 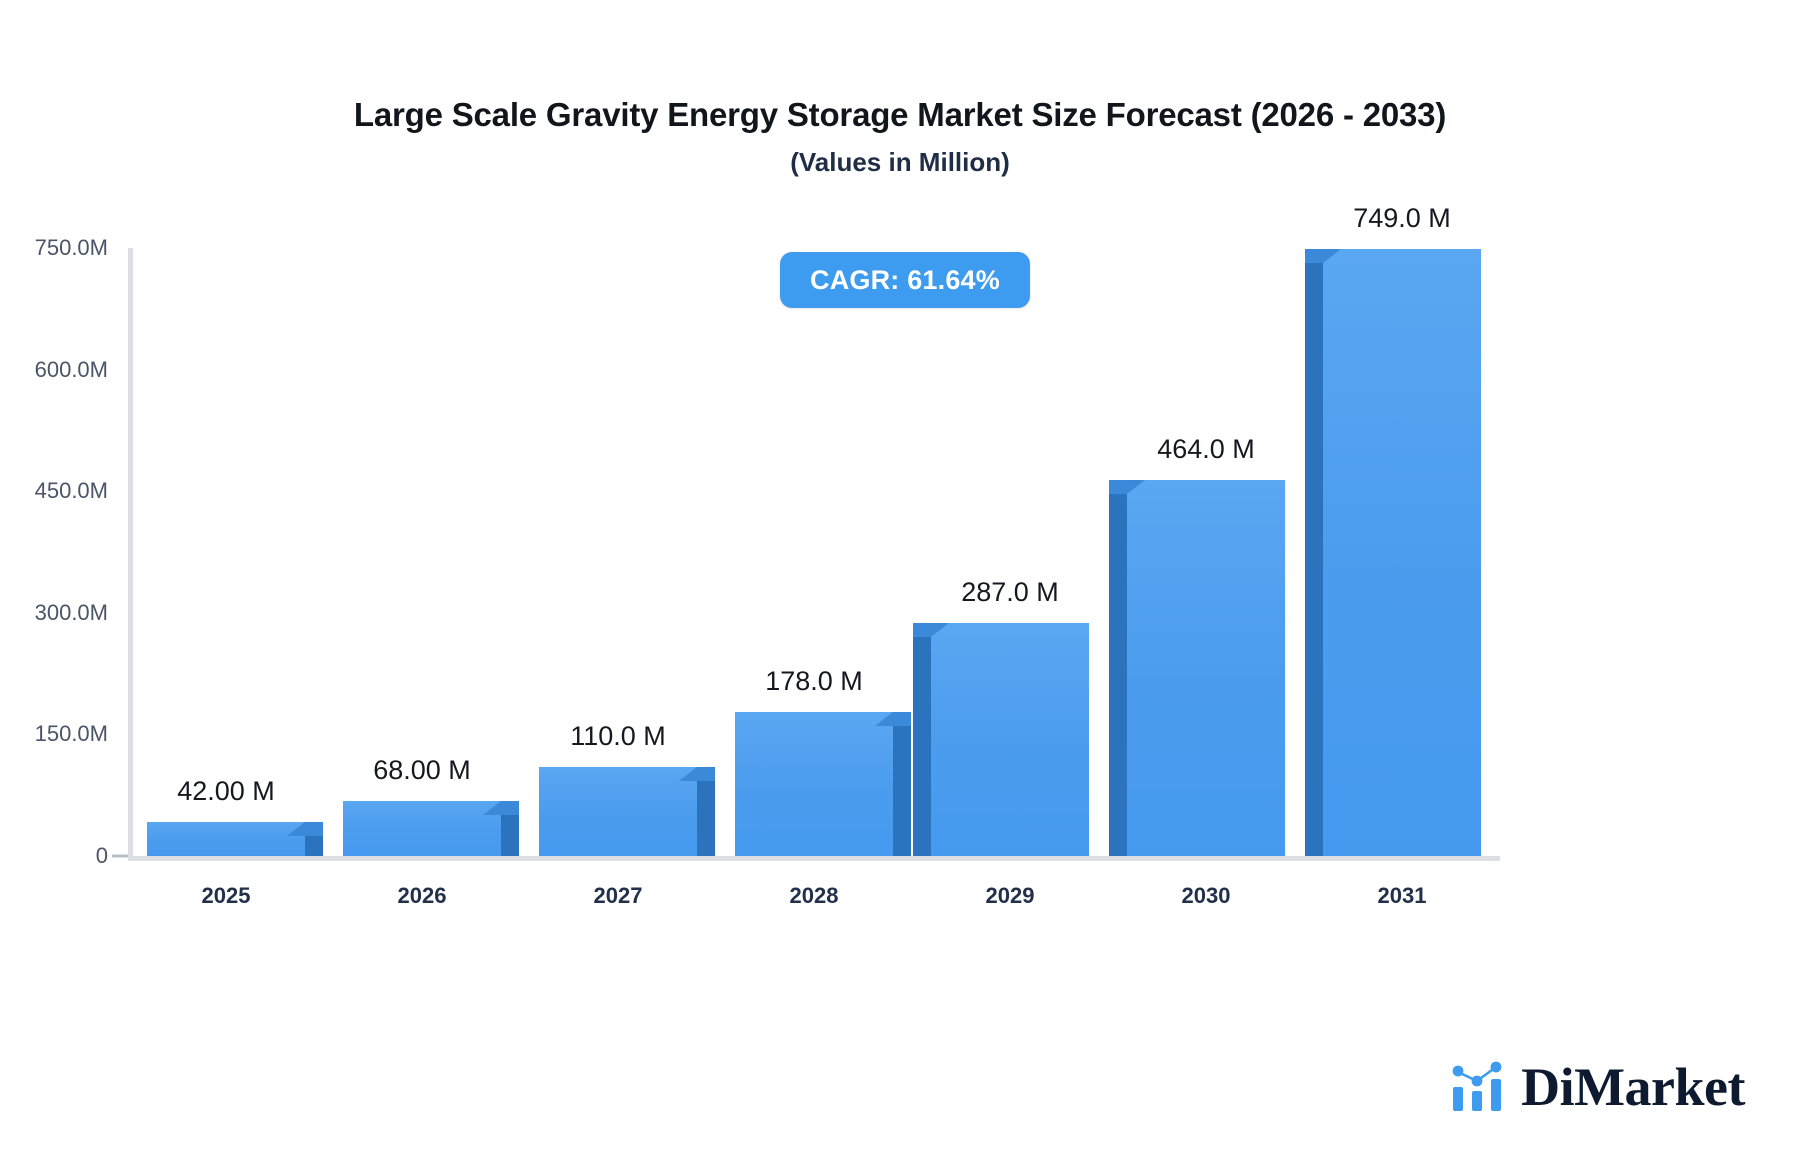 What do you see at coordinates (122, 856) in the screenshot?
I see `y-axis-tick-mark` at bounding box center [122, 856].